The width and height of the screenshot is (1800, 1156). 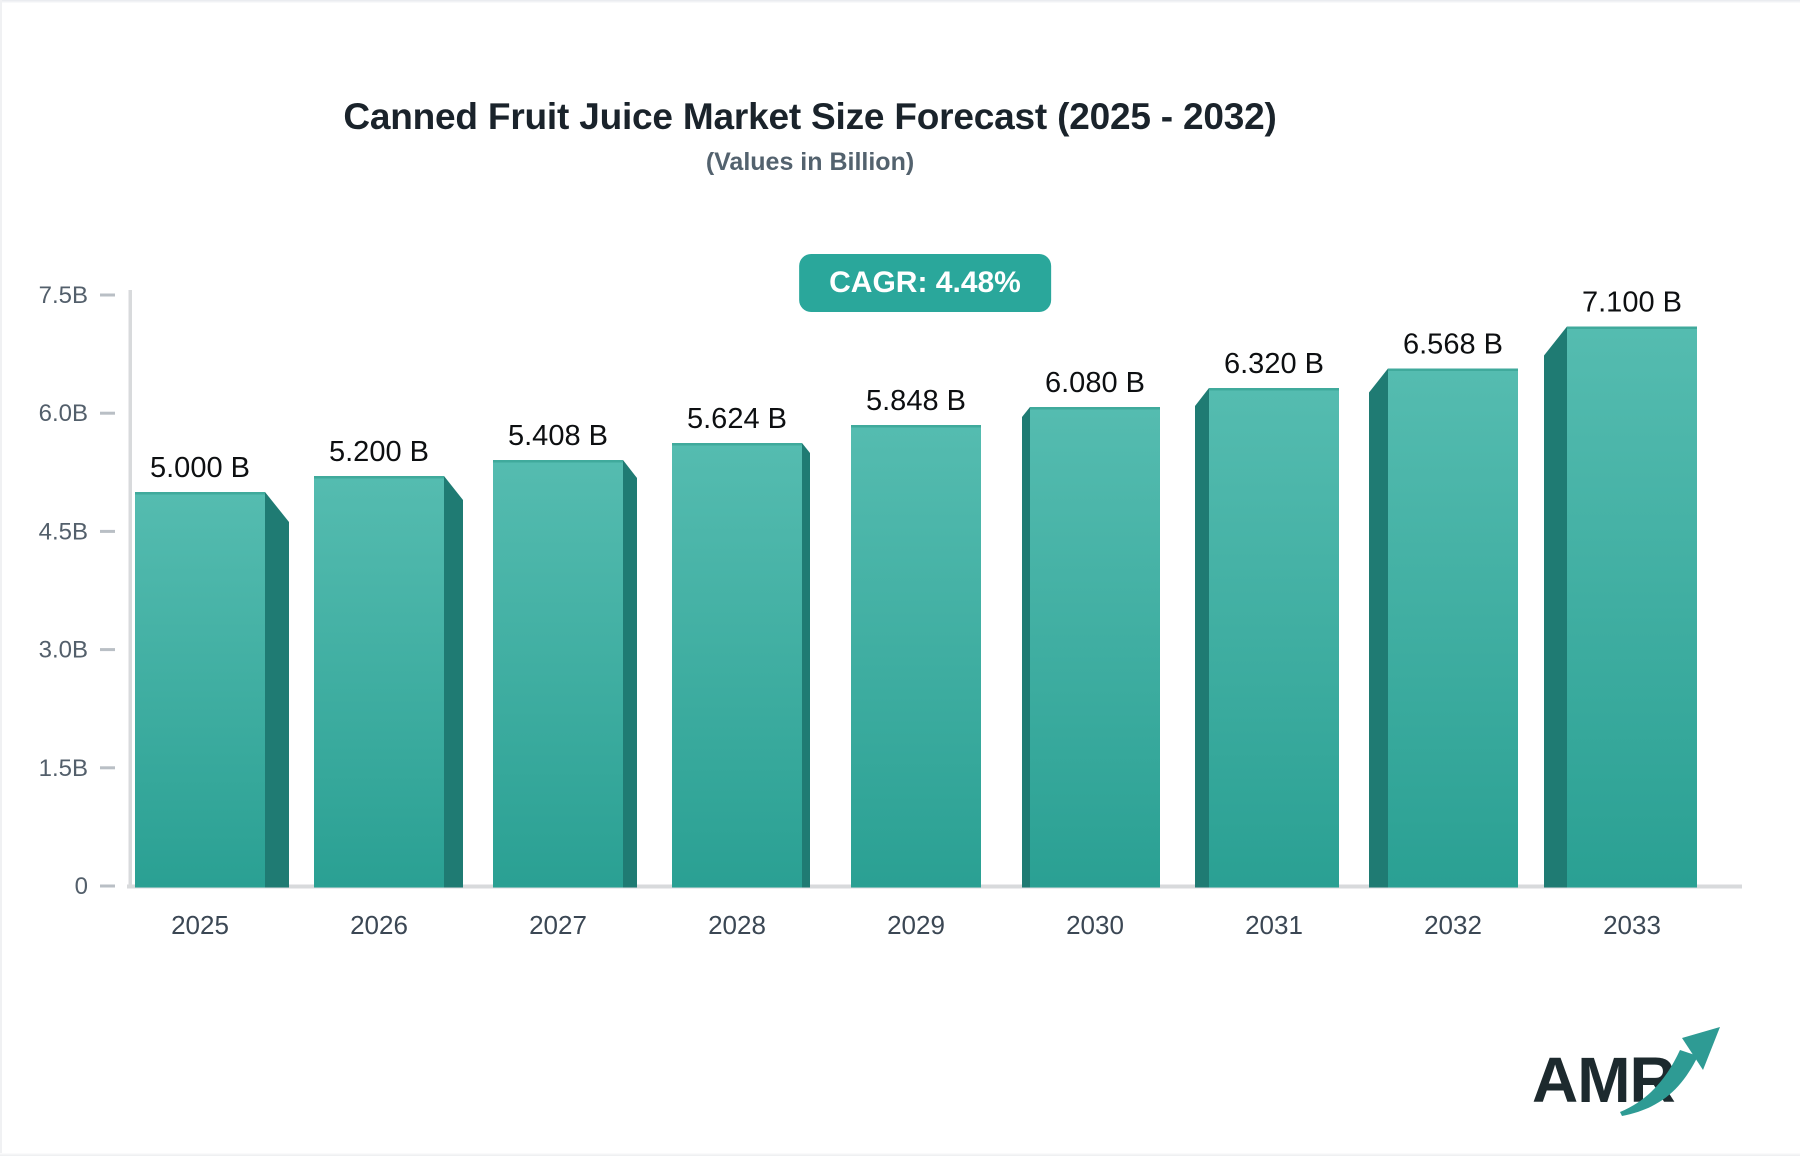 What do you see at coordinates (81, 886) in the screenshot?
I see `y-tick-label: 0` at bounding box center [81, 886].